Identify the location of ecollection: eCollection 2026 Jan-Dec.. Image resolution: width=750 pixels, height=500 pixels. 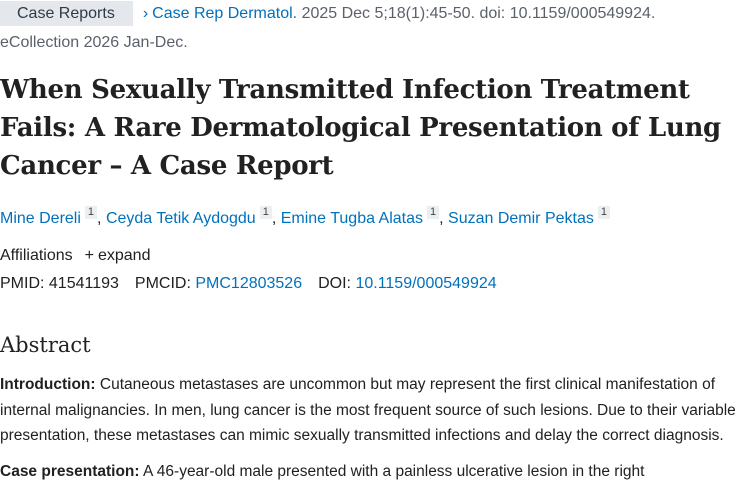
(94, 42).